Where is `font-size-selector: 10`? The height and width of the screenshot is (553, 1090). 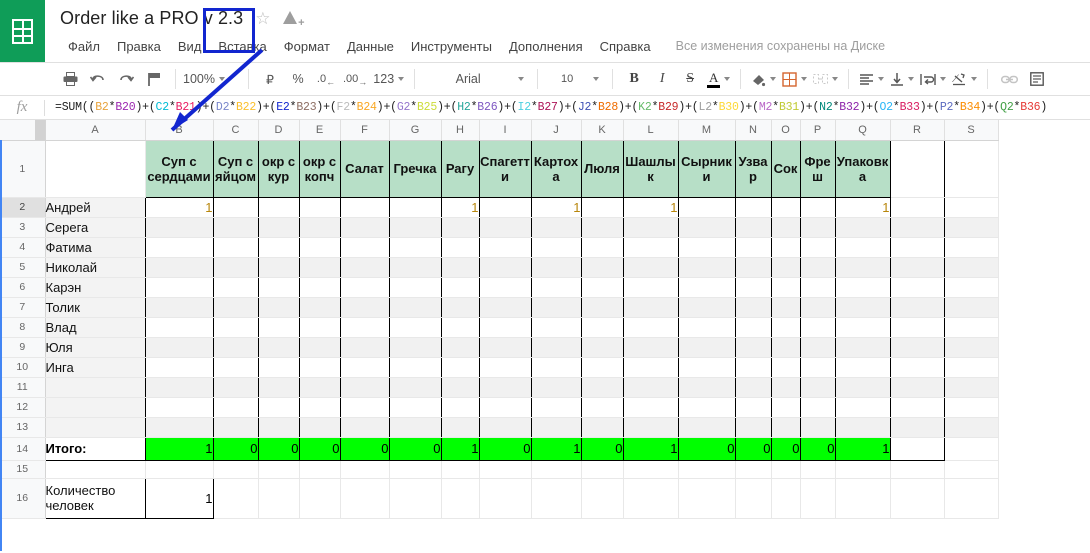 font-size-selector: 10 is located at coordinates (567, 79).